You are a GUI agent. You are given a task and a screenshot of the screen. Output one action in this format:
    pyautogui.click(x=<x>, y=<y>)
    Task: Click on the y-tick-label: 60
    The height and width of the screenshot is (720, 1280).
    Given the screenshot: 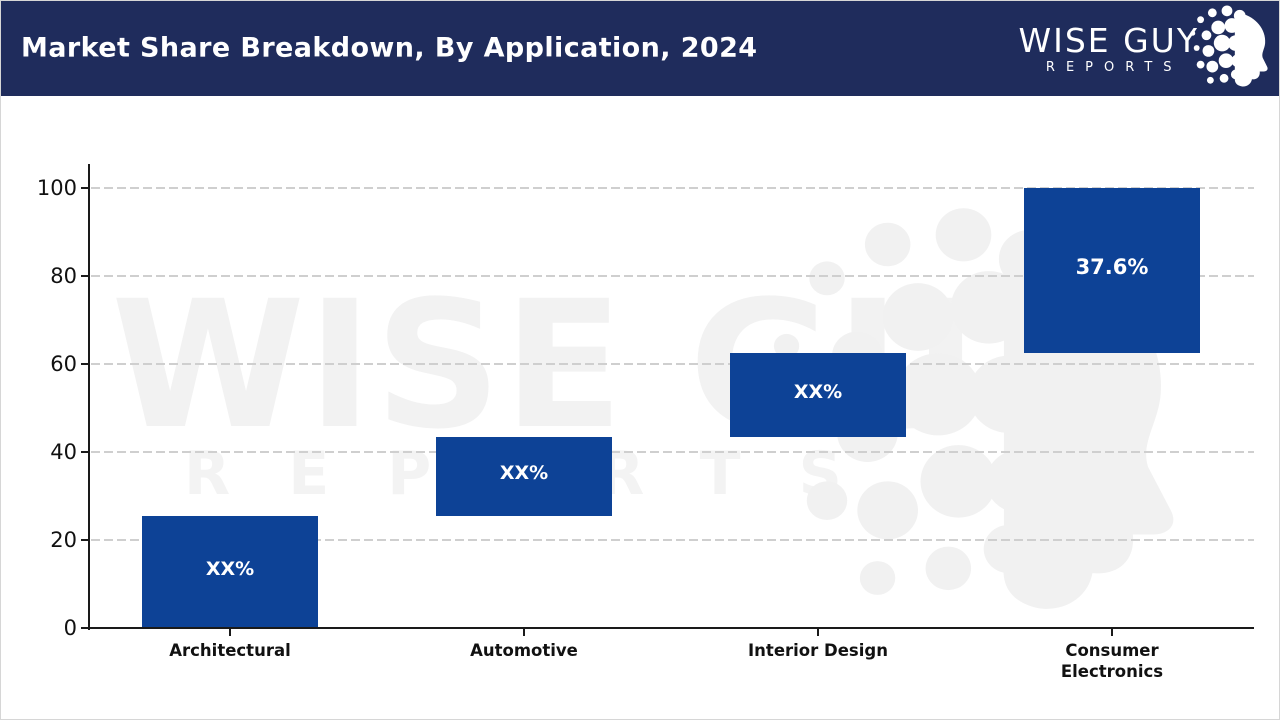 What is the action you would take?
    pyautogui.click(x=63, y=364)
    